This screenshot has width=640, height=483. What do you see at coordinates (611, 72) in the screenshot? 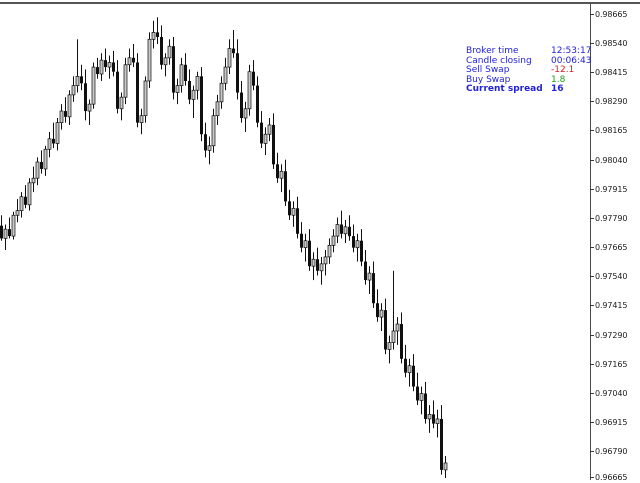
I see `price-axis-tick-label: 0.98415` at bounding box center [611, 72].